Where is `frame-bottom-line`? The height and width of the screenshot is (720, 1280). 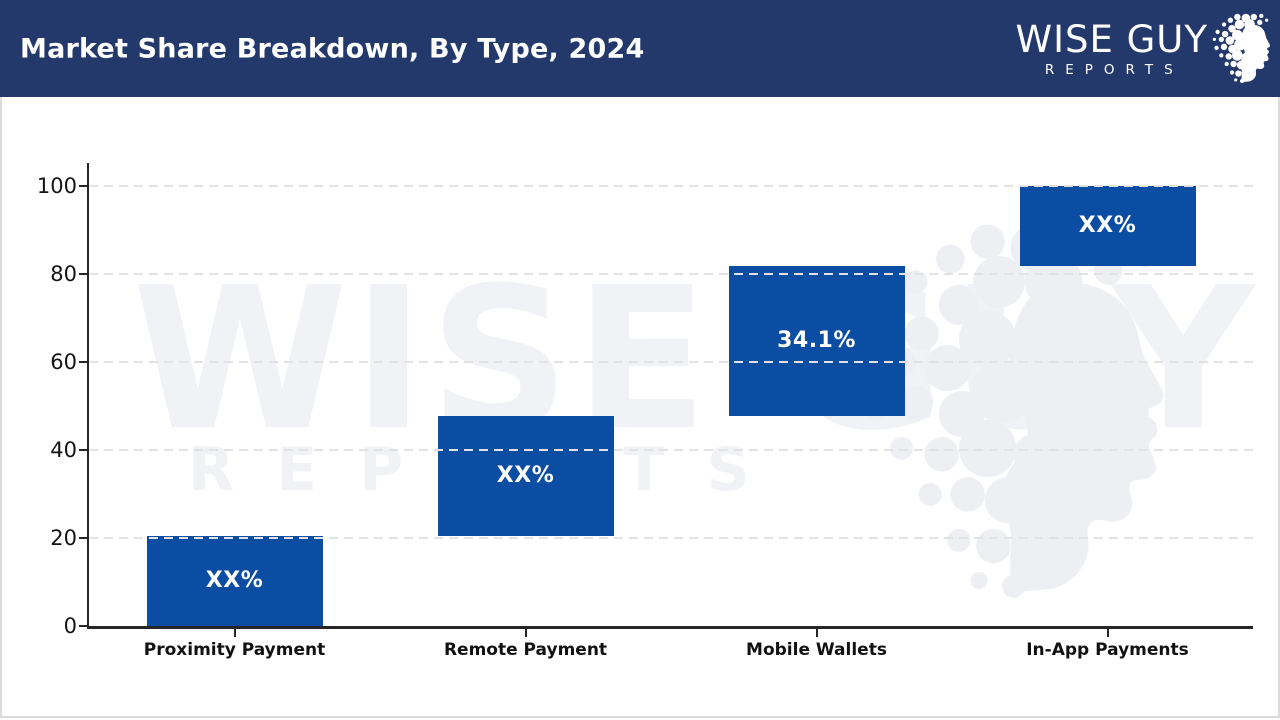 frame-bottom-line is located at coordinates (640, 717).